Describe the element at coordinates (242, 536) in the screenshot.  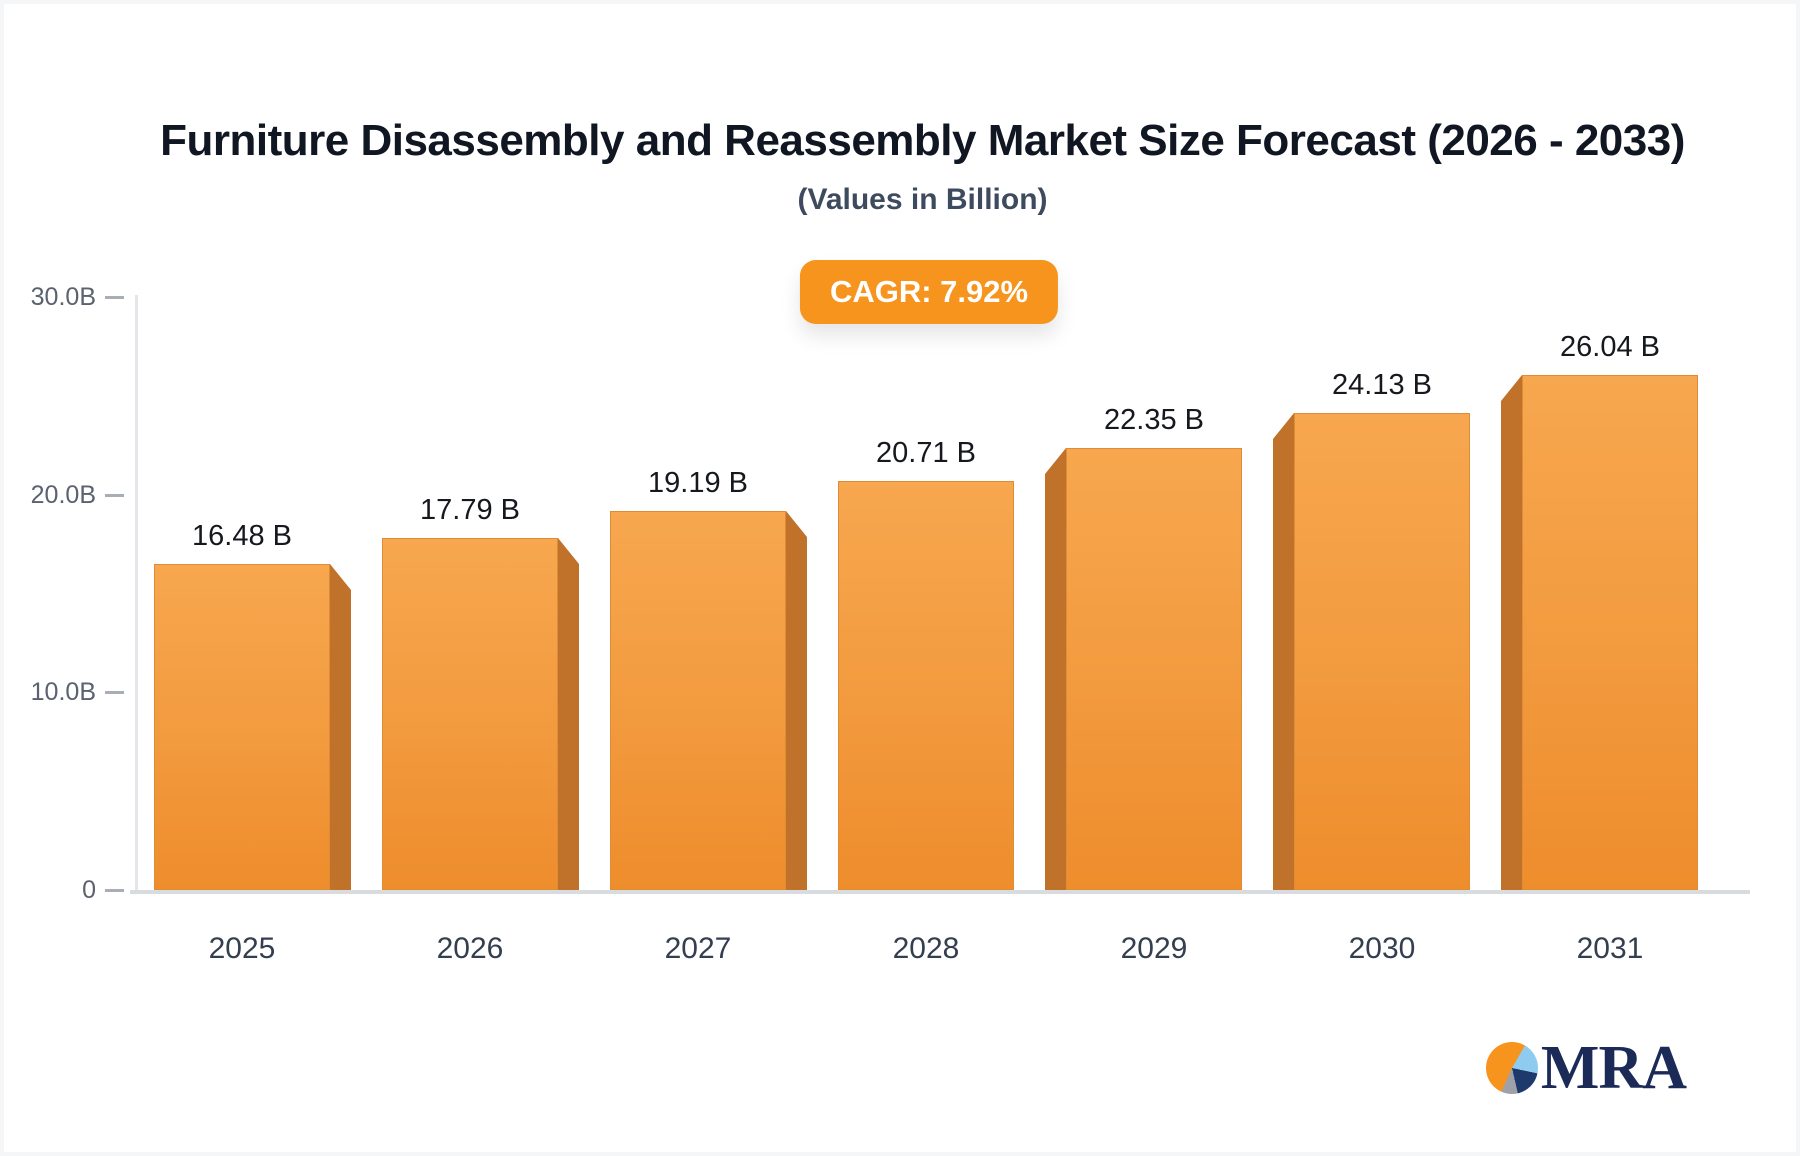
I see `bar-value-label-2025: 16.48 B` at that location.